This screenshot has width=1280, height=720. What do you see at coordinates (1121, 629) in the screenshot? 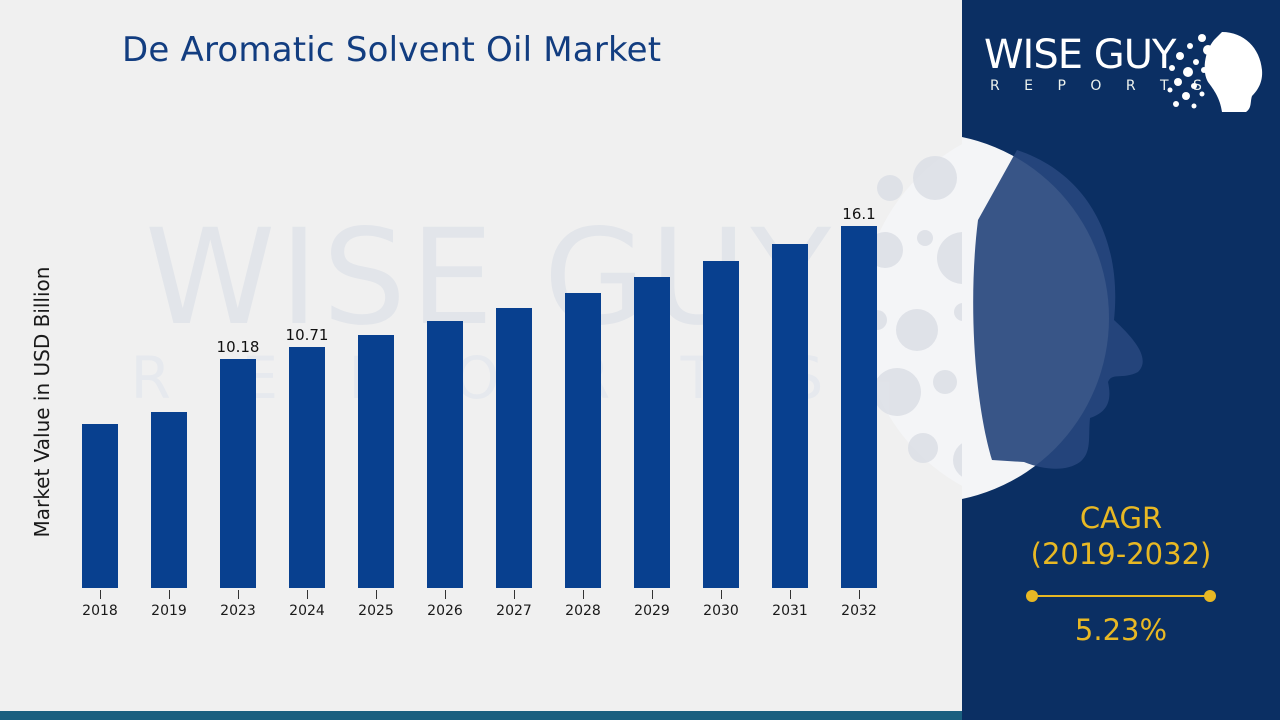
I see `cagr-value: 5.23%` at bounding box center [1121, 629].